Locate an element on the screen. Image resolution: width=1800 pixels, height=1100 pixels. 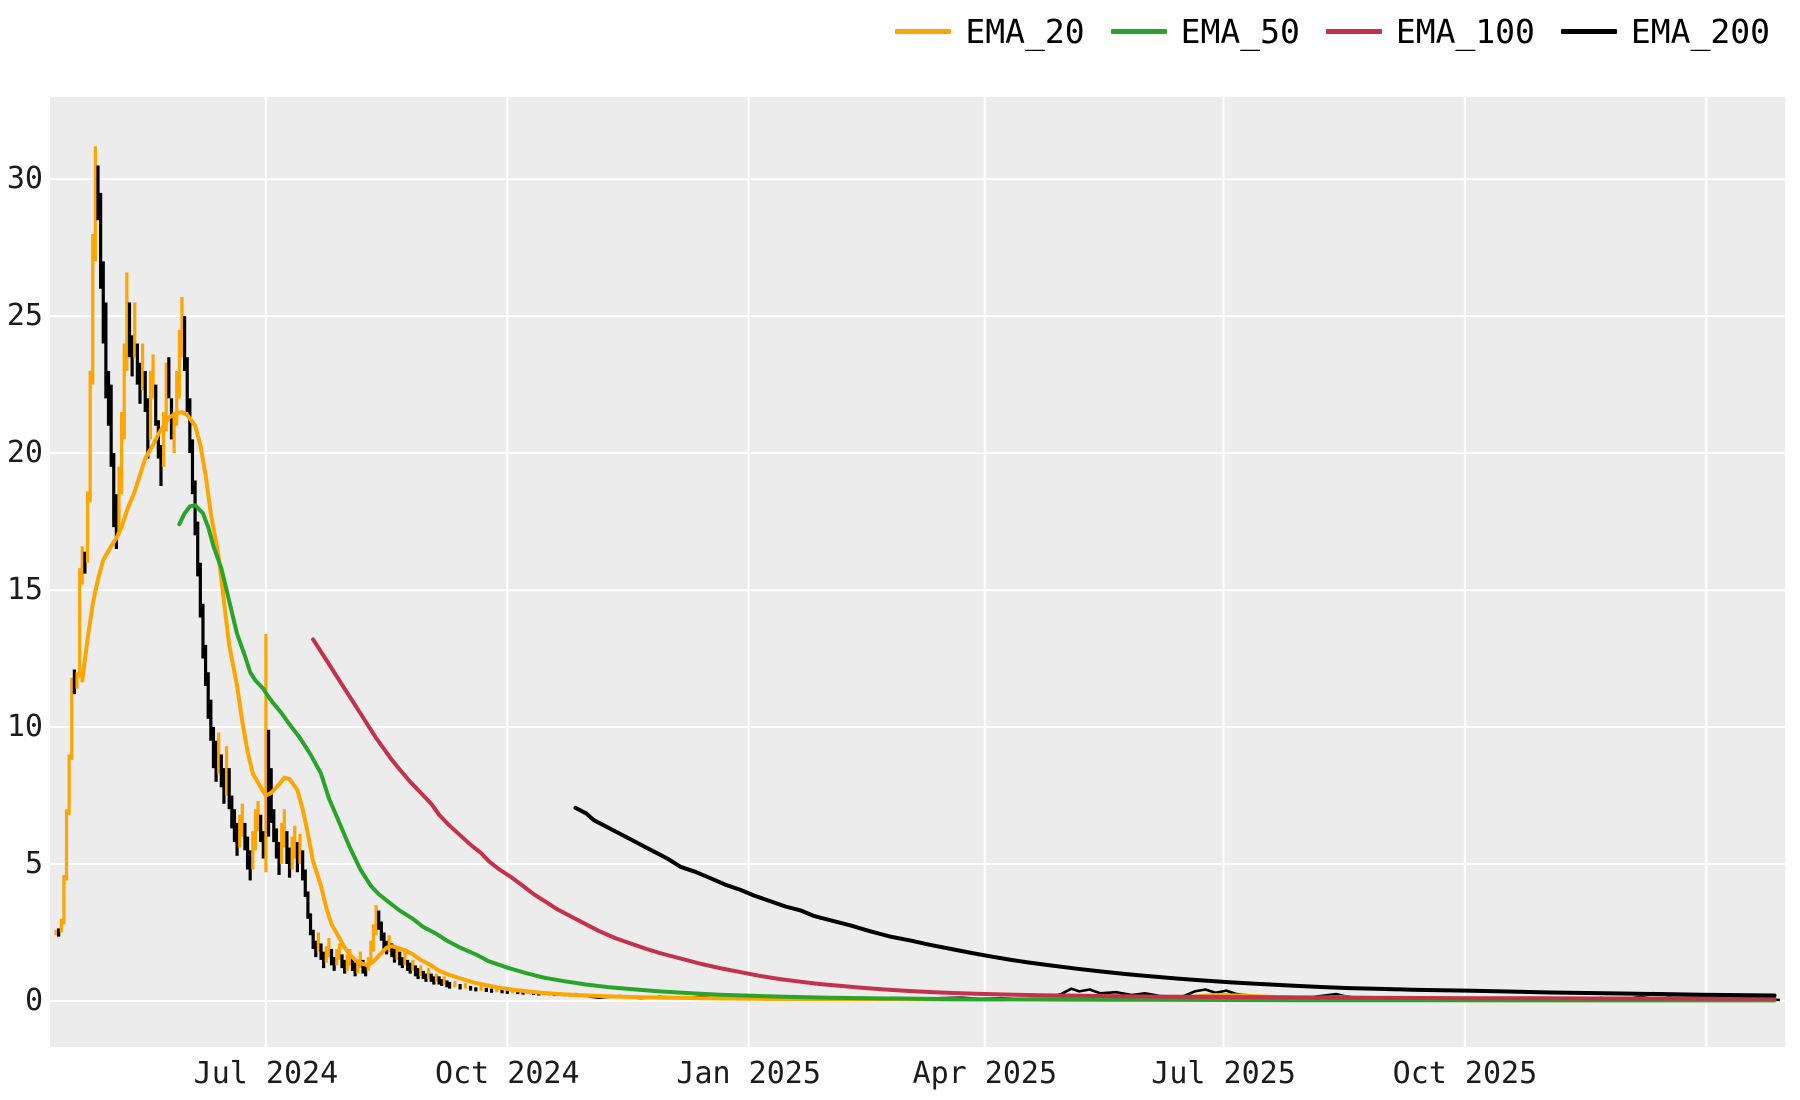
x-tick-label: Jul 2024 is located at coordinates (266, 1073).